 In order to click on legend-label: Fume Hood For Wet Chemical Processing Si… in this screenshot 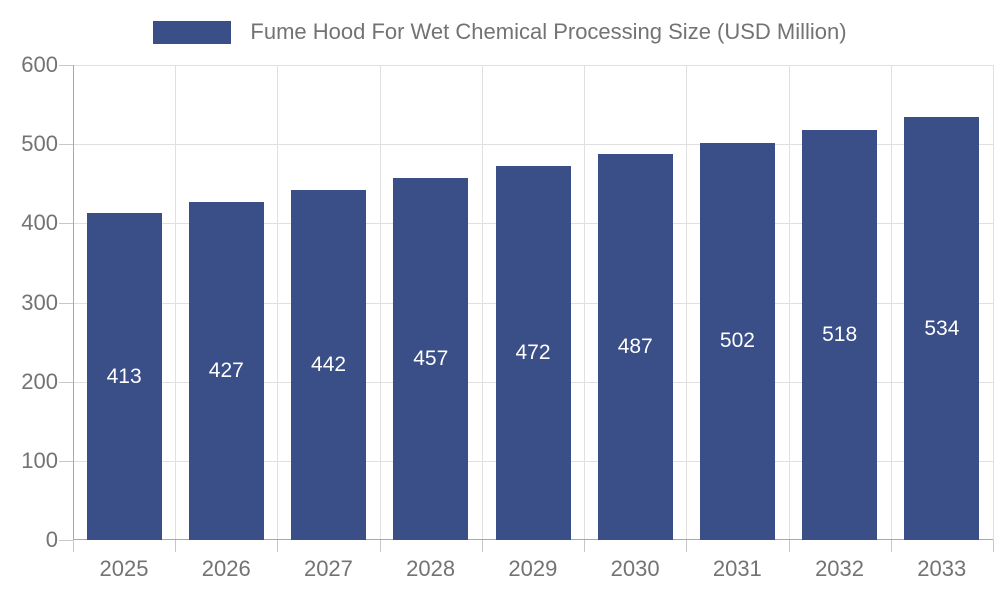, I will do `click(548, 31)`.